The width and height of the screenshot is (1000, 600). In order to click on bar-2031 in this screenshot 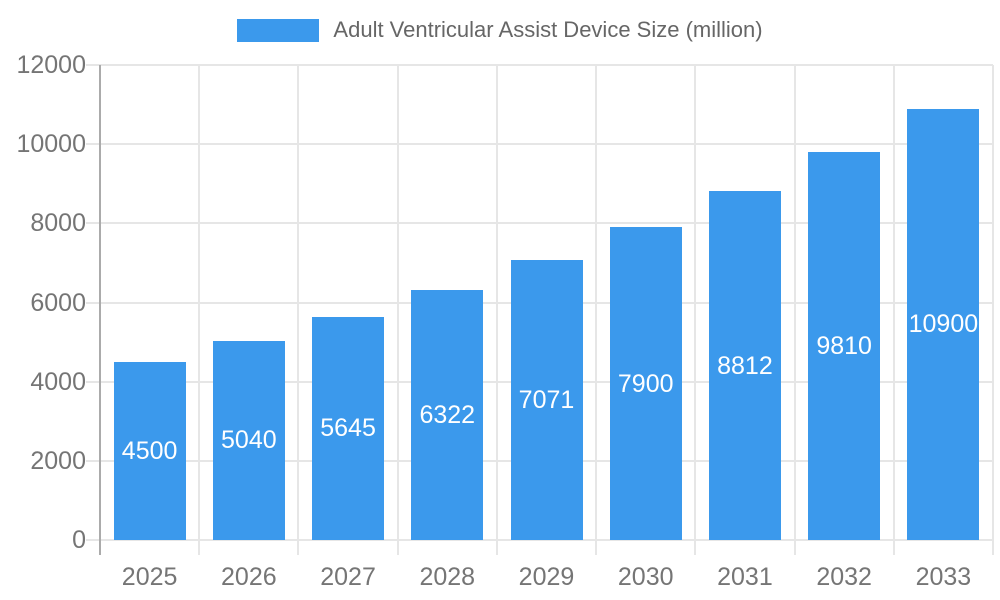, I will do `click(744, 365)`.